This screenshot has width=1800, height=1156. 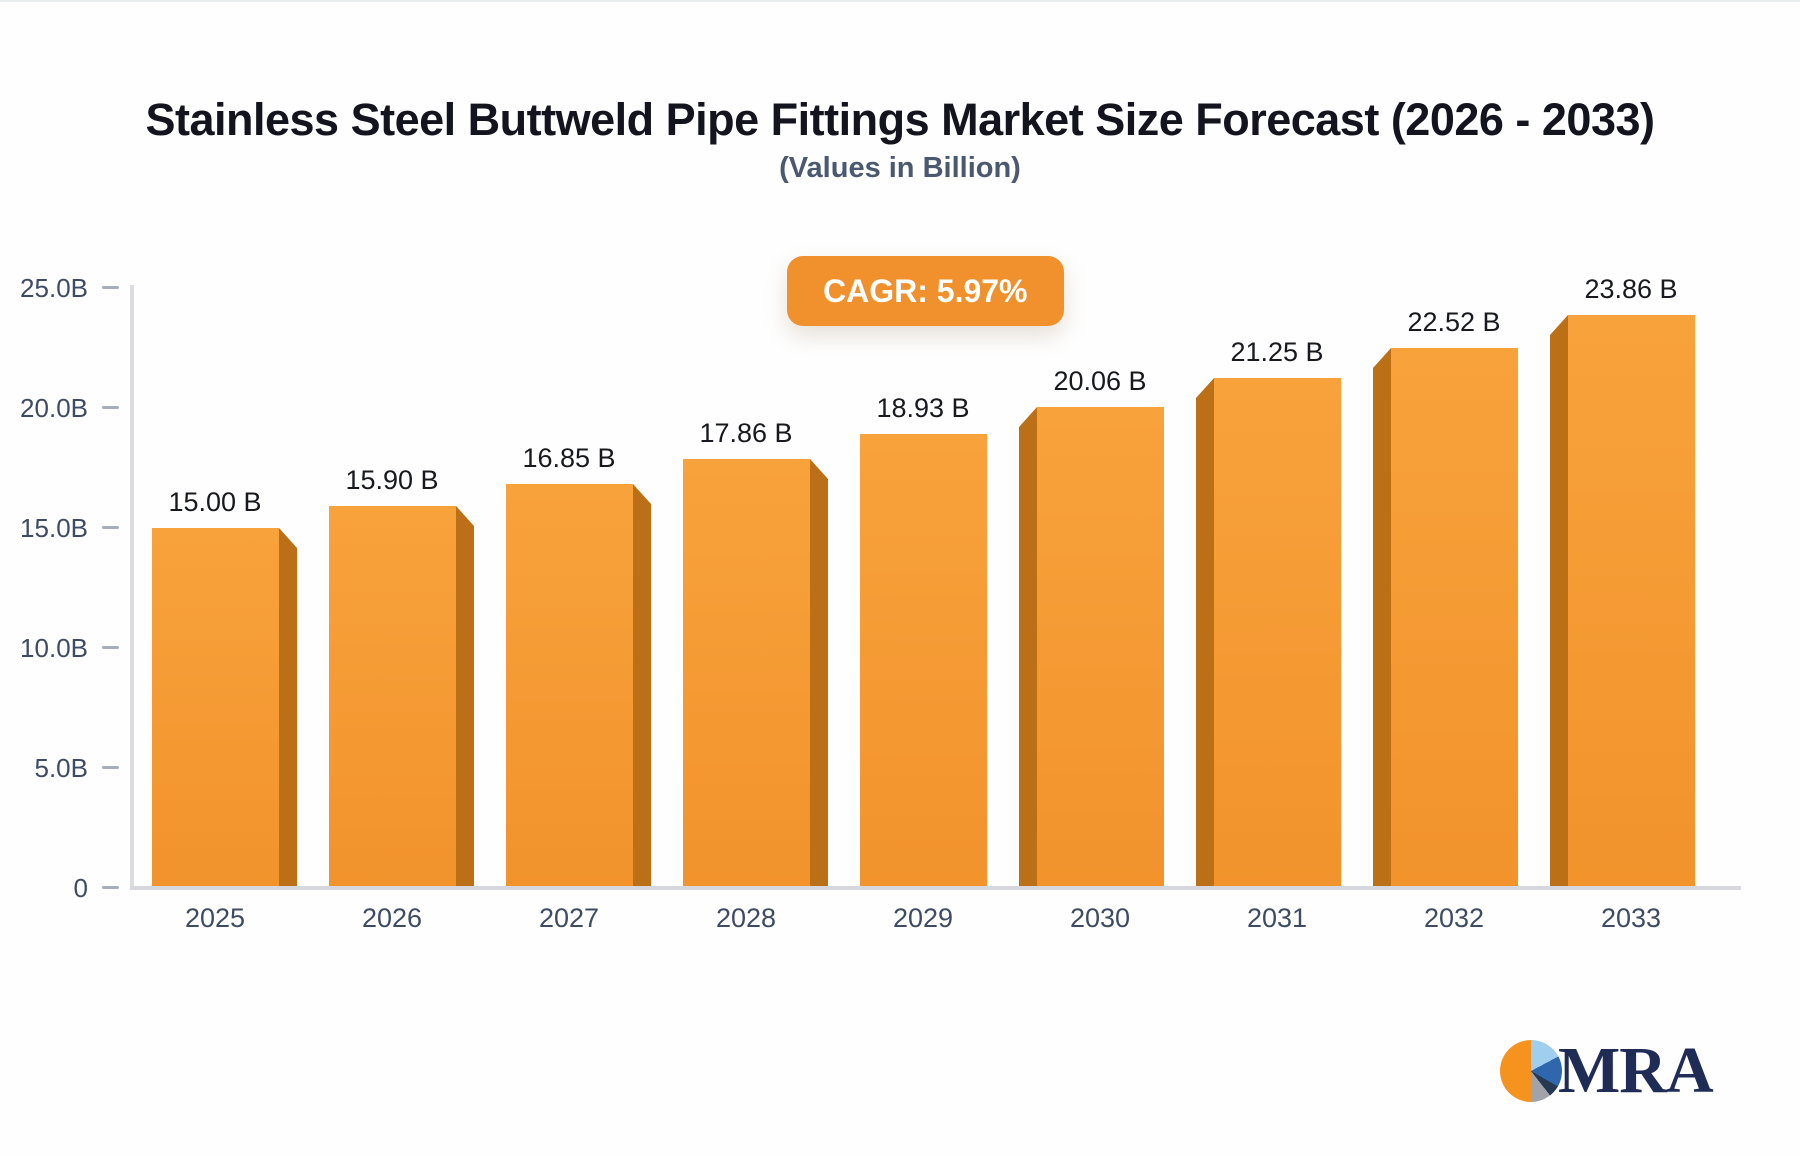 I want to click on x-tick-label: 2033, so click(x=1631, y=918).